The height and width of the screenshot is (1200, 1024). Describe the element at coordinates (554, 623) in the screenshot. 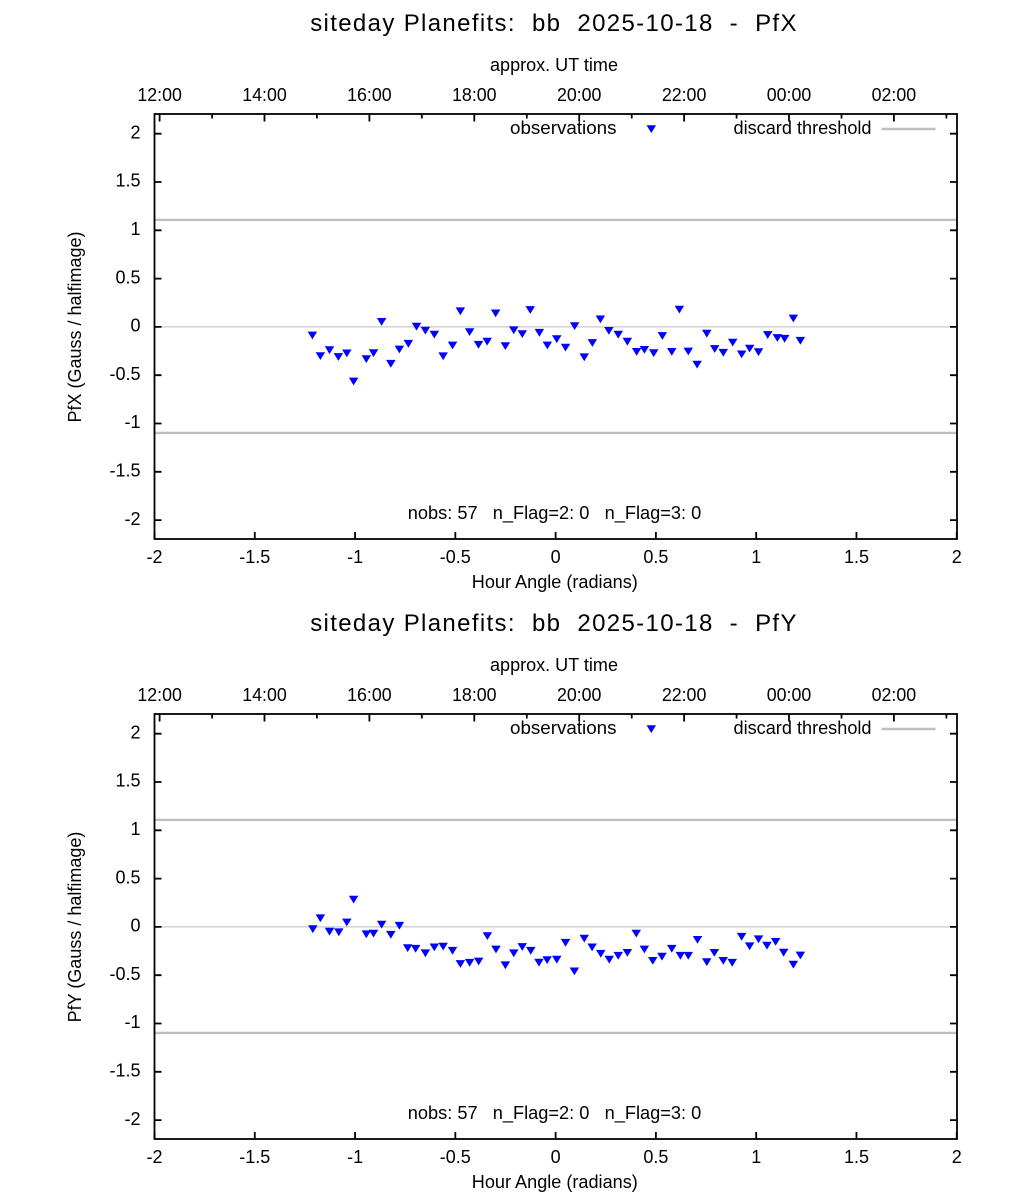

I see `svg-text:siteday Planefits: bb 2025-1: siteday Planefits: bb 2025-10-18 - PfY` at that location.